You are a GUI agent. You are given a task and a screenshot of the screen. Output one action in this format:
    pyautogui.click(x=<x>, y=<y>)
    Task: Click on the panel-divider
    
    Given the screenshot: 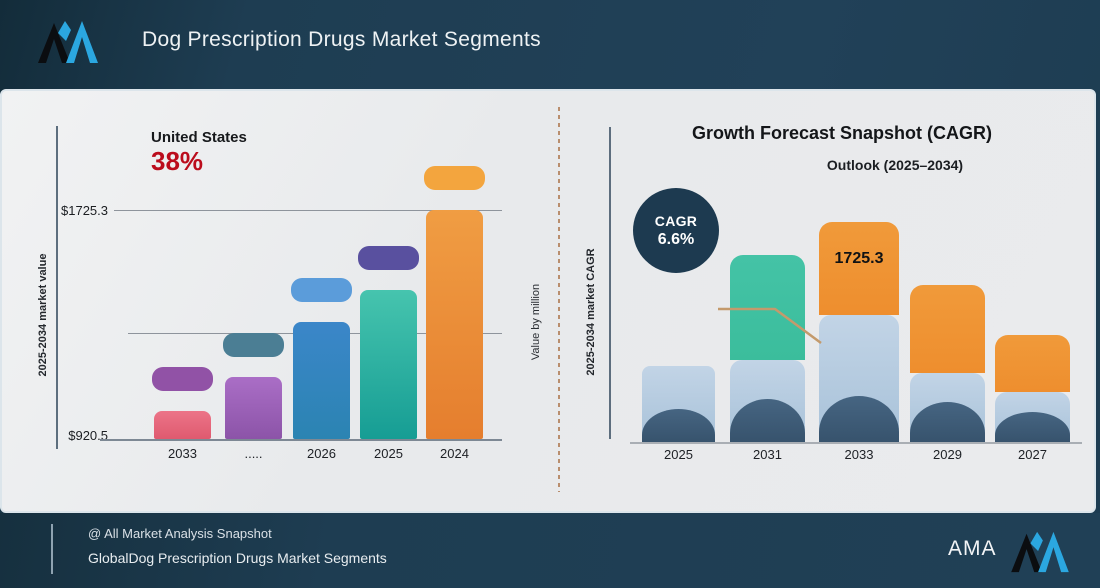 What is the action you would take?
    pyautogui.click(x=559, y=299)
    